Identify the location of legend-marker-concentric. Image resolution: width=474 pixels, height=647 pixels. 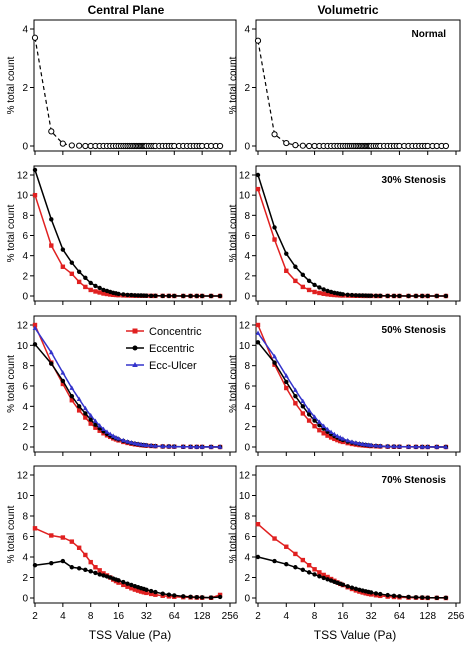
(135, 331).